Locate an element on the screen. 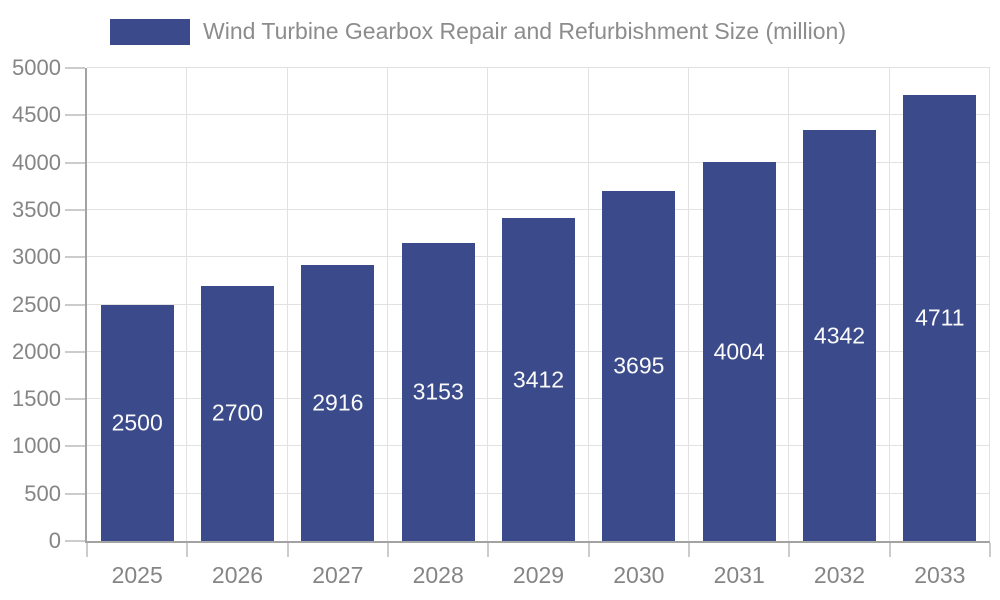 The height and width of the screenshot is (600, 1000). bar-value-label: 4004 is located at coordinates (739, 351).